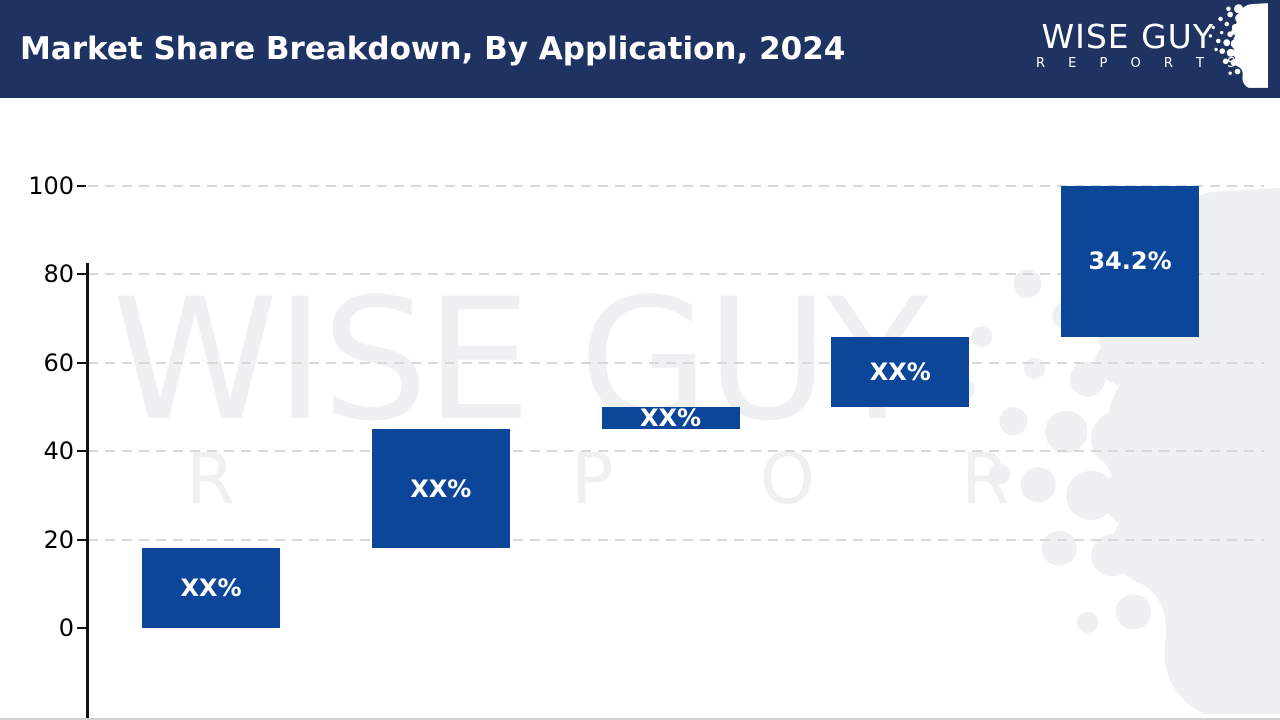 The image size is (1280, 720). I want to click on y-tick-label: 40, so click(58, 451).